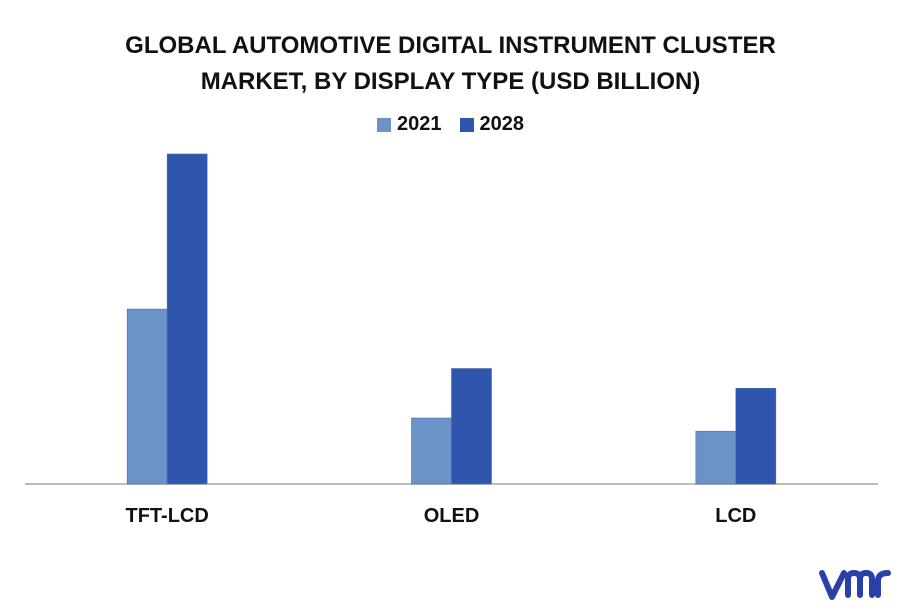 This screenshot has width=901, height=613. What do you see at coordinates (756, 436) in the screenshot?
I see `bar-lcd-2028` at bounding box center [756, 436].